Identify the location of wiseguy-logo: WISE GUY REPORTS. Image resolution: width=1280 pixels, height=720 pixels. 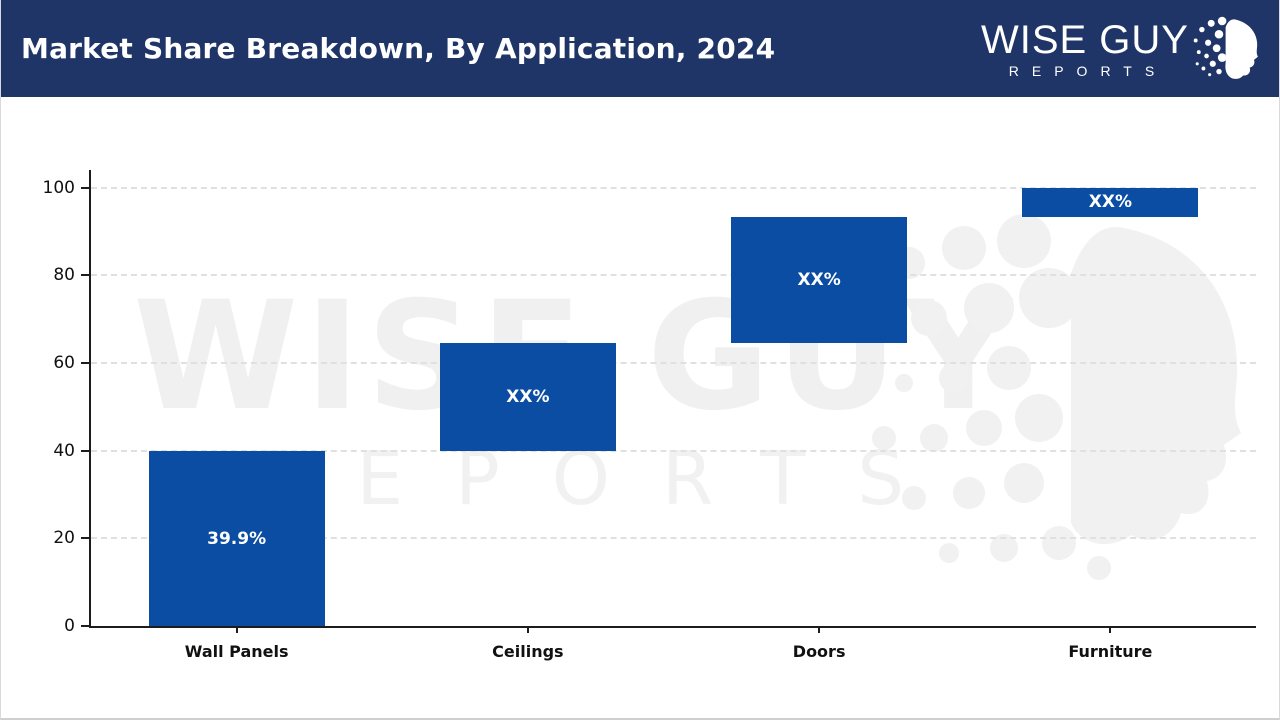
(1121, 49).